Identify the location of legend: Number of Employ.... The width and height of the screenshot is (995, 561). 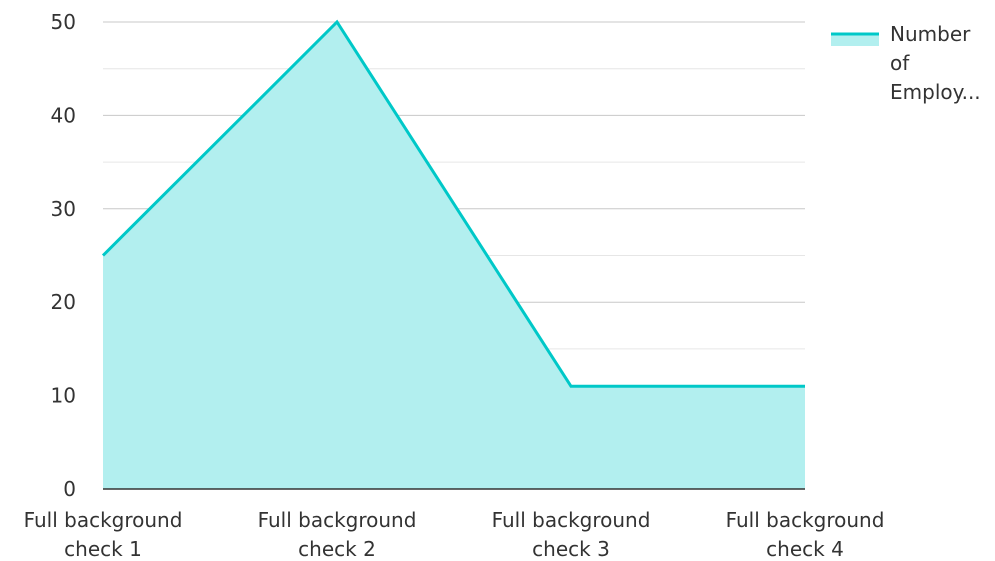
(906, 63).